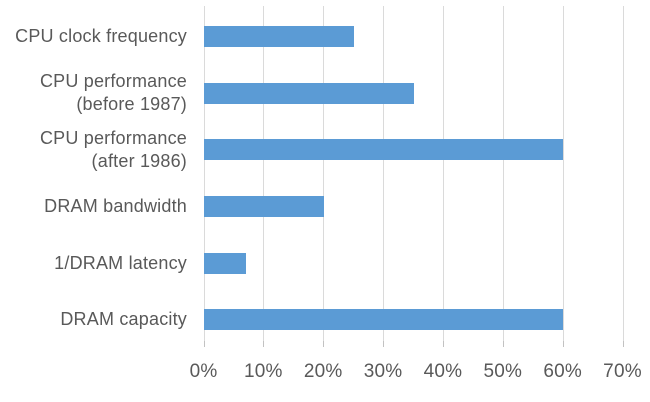 The image size is (650, 402). I want to click on category-label: DRAM capacity, so click(123, 319).